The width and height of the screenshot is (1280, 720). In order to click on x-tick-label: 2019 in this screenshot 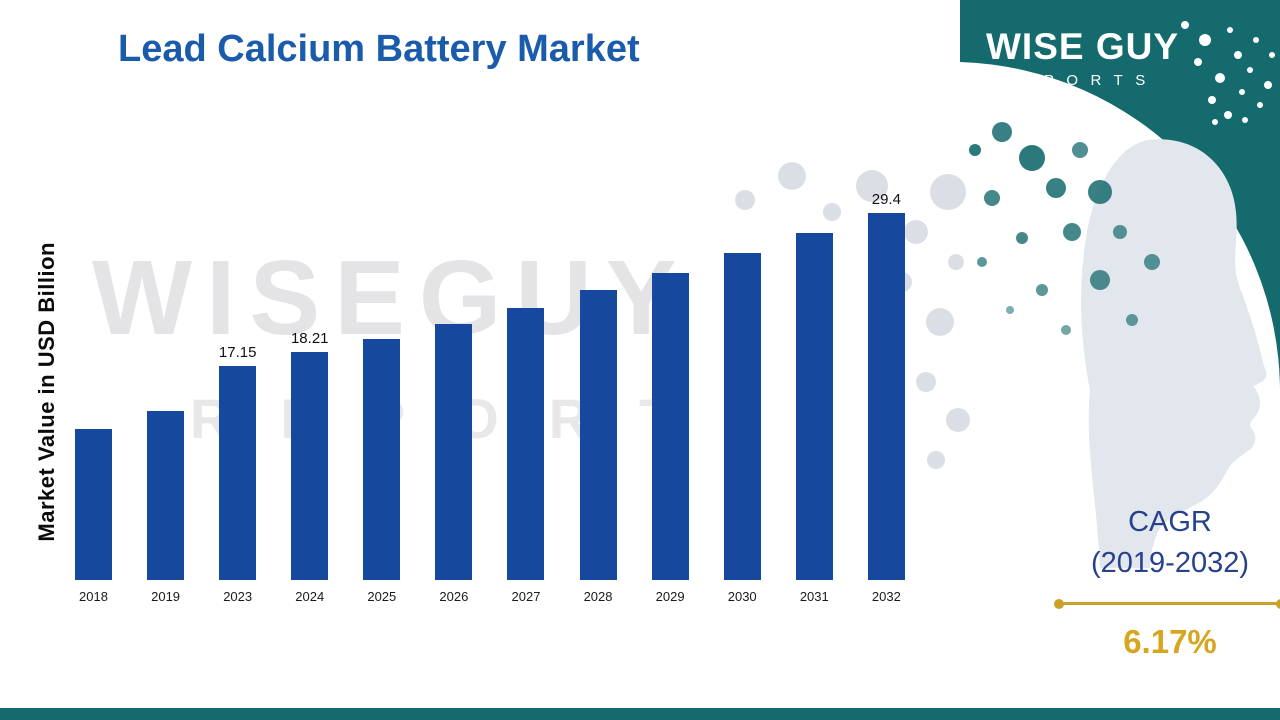, I will do `click(166, 596)`.